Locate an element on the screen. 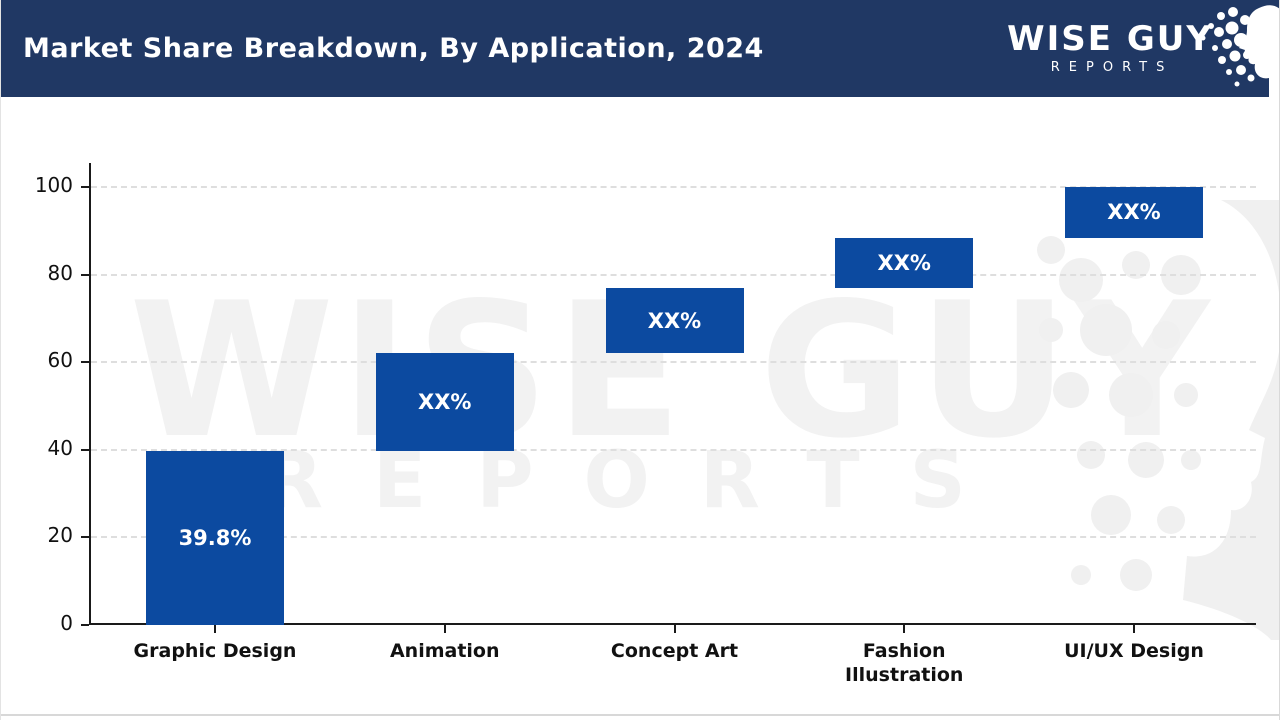  wiseguy-logo-line2: REPORTS is located at coordinates (1112, 67).